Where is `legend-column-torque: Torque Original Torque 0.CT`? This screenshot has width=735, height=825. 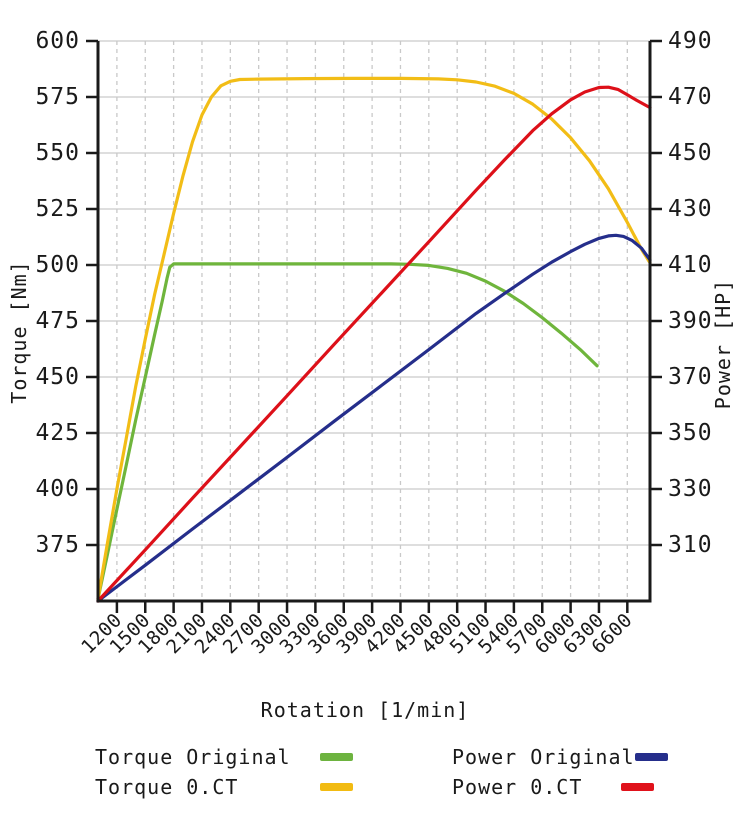 legend-column-torque: Torque Original Torque 0.CT is located at coordinates (224, 772).